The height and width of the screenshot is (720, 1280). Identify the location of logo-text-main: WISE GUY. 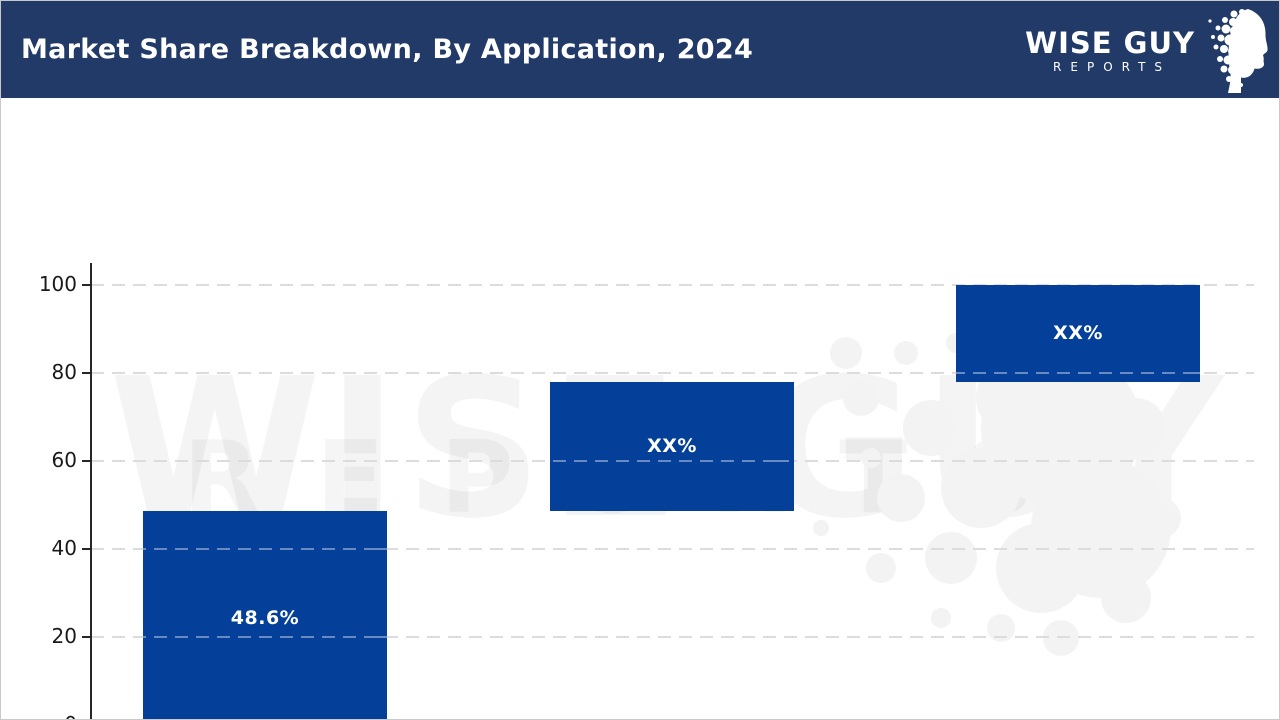
(1110, 42).